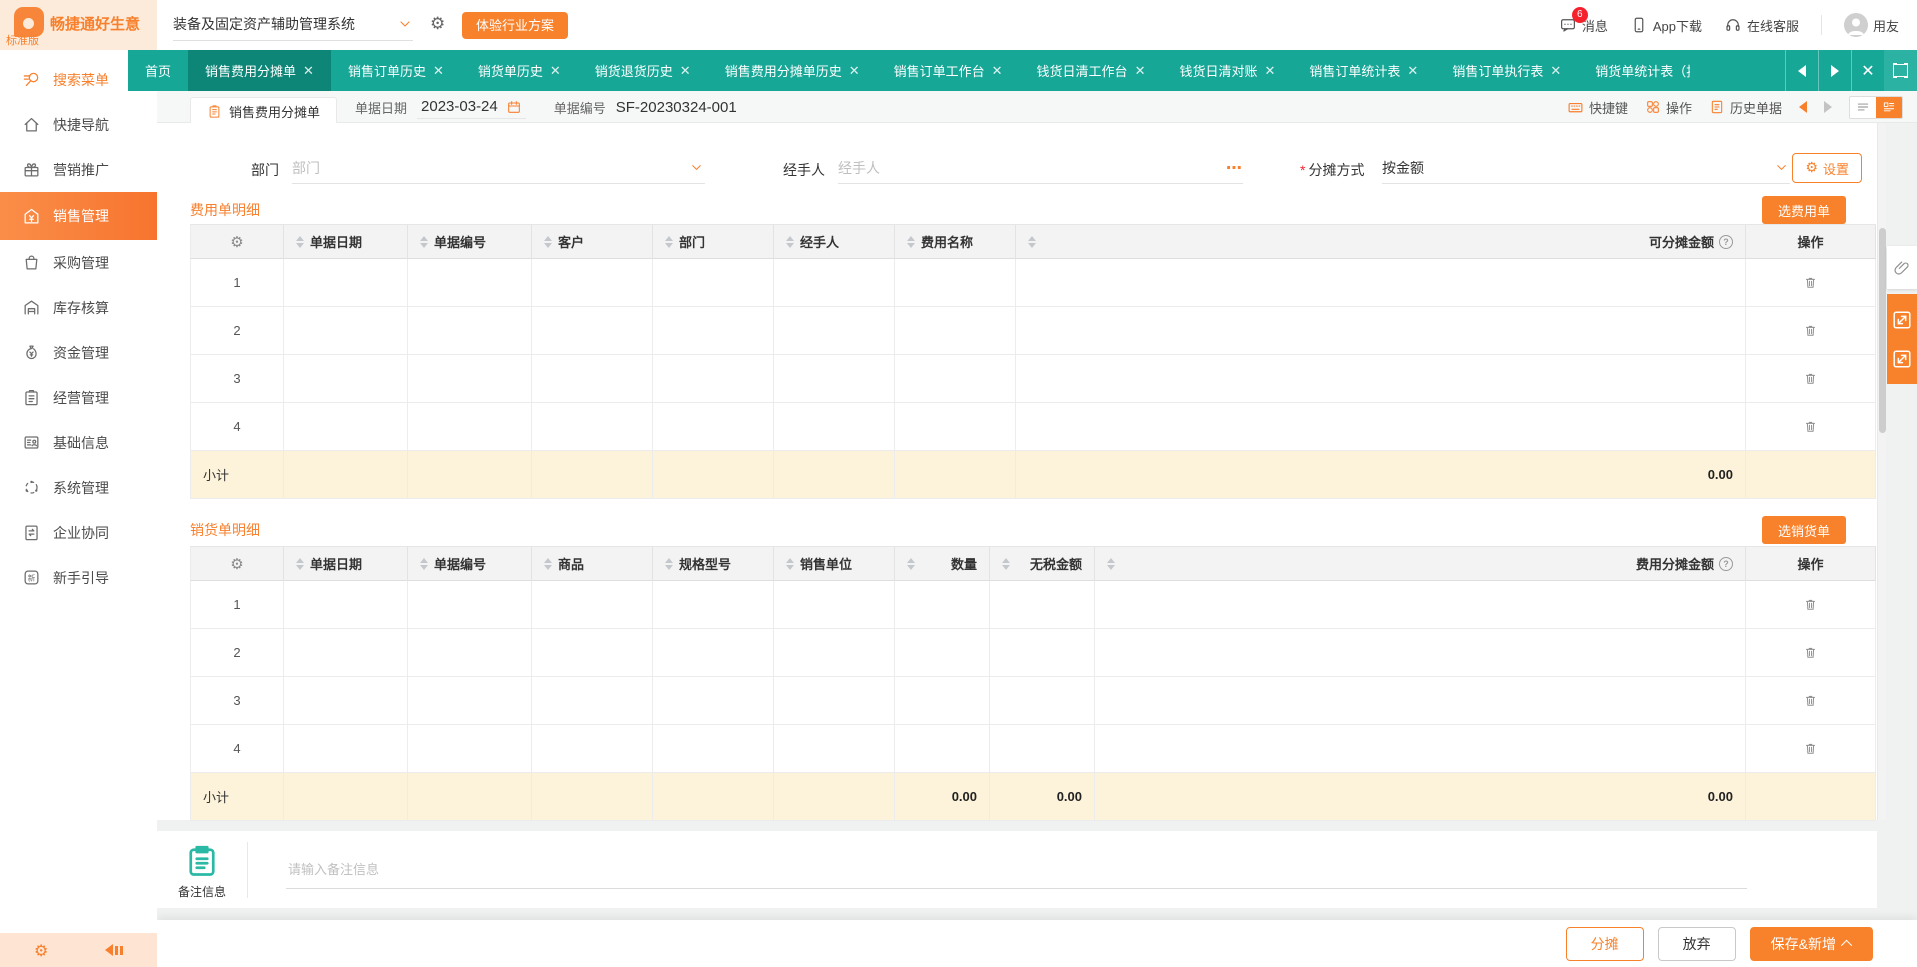 Image resolution: width=1917 pixels, height=967 pixels. What do you see at coordinates (78, 307) in the screenshot?
I see `sidebar-item-inventory: 库存核算` at bounding box center [78, 307].